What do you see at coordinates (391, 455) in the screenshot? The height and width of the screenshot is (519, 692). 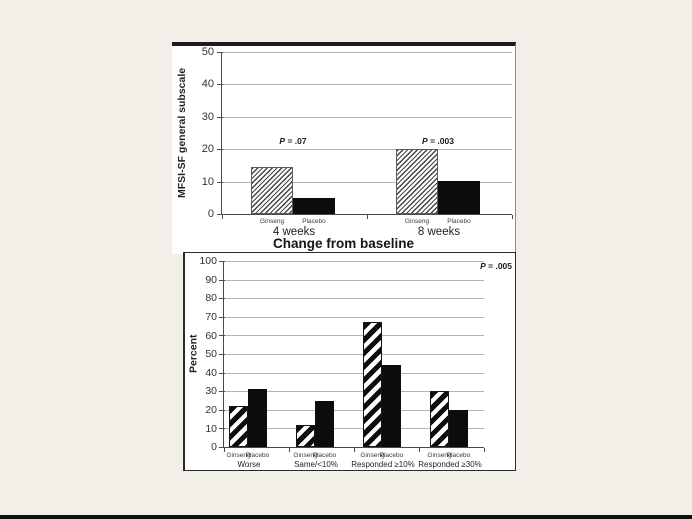 I see `bar-label-placebo-2: Placebo` at bounding box center [391, 455].